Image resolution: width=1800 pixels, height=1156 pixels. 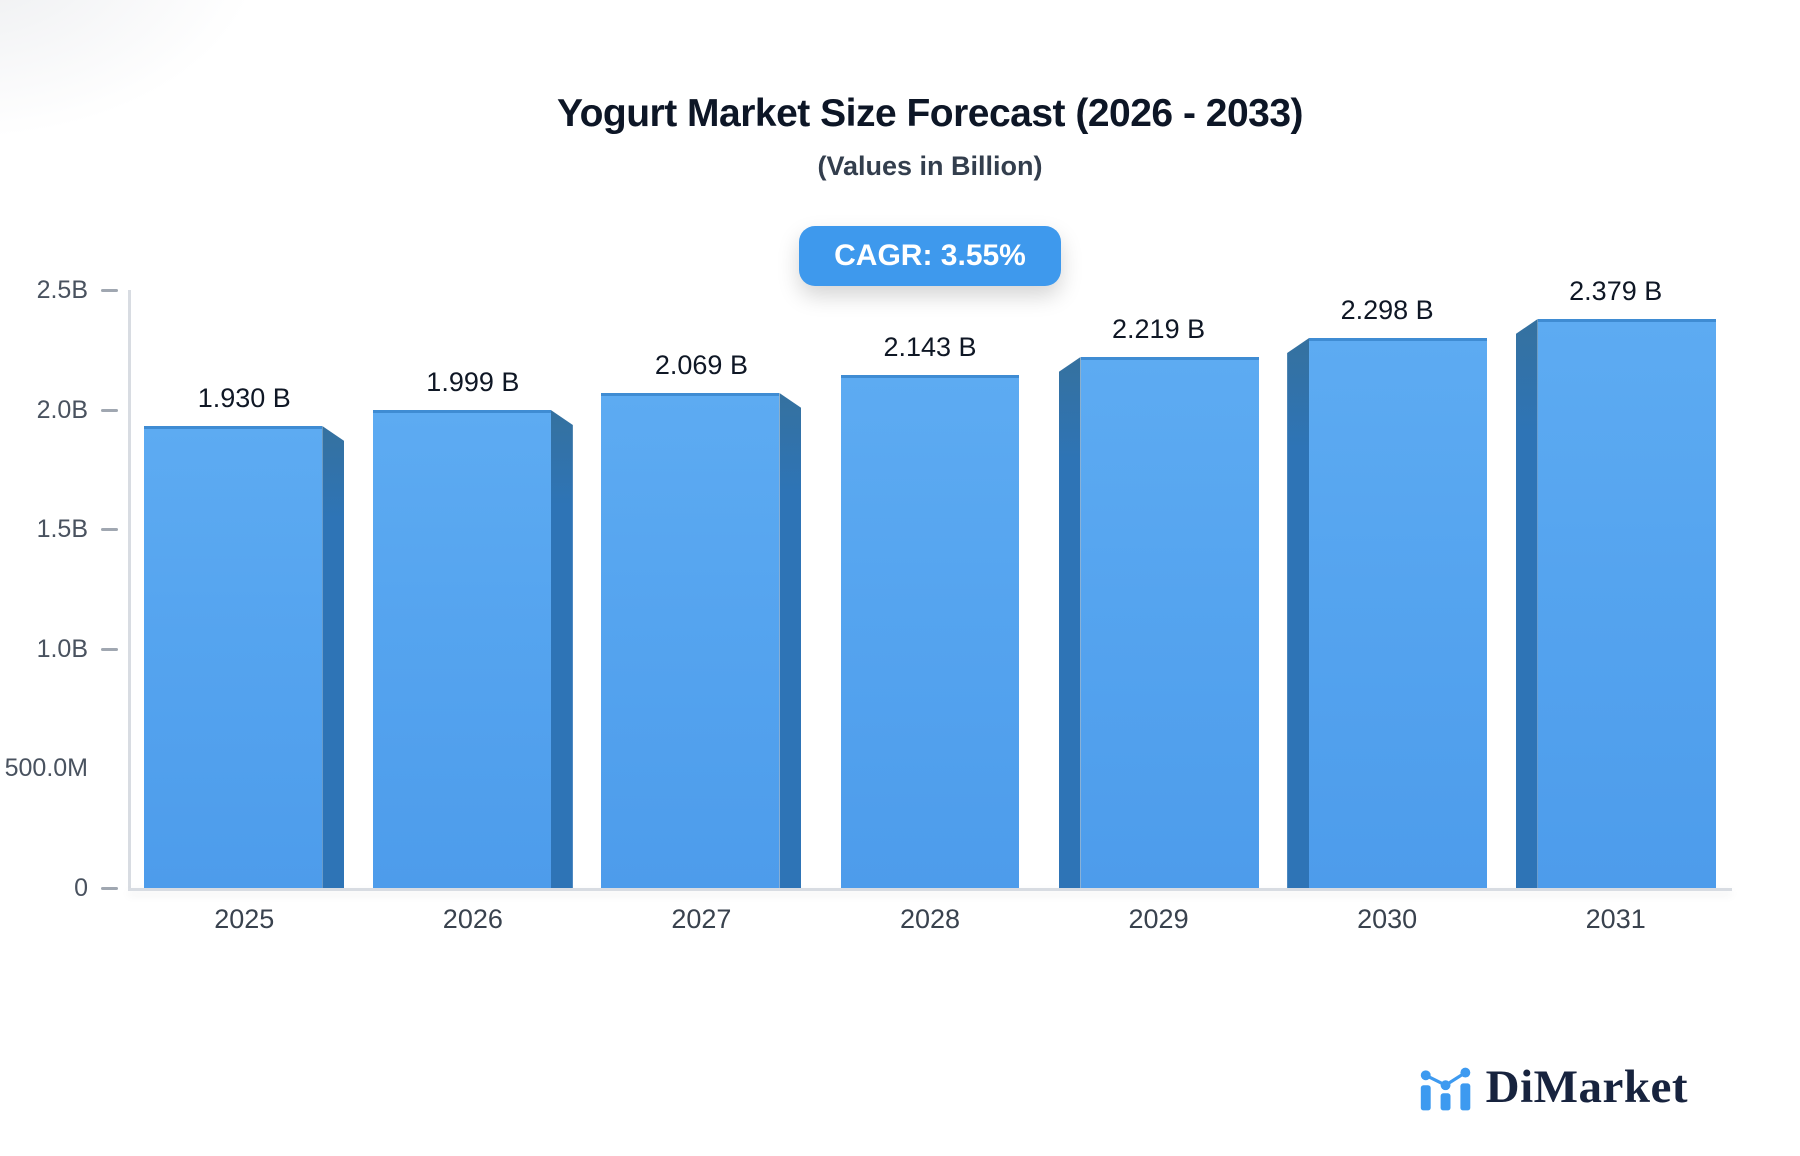 I want to click on x-axis-label: 2027, so click(x=701, y=919).